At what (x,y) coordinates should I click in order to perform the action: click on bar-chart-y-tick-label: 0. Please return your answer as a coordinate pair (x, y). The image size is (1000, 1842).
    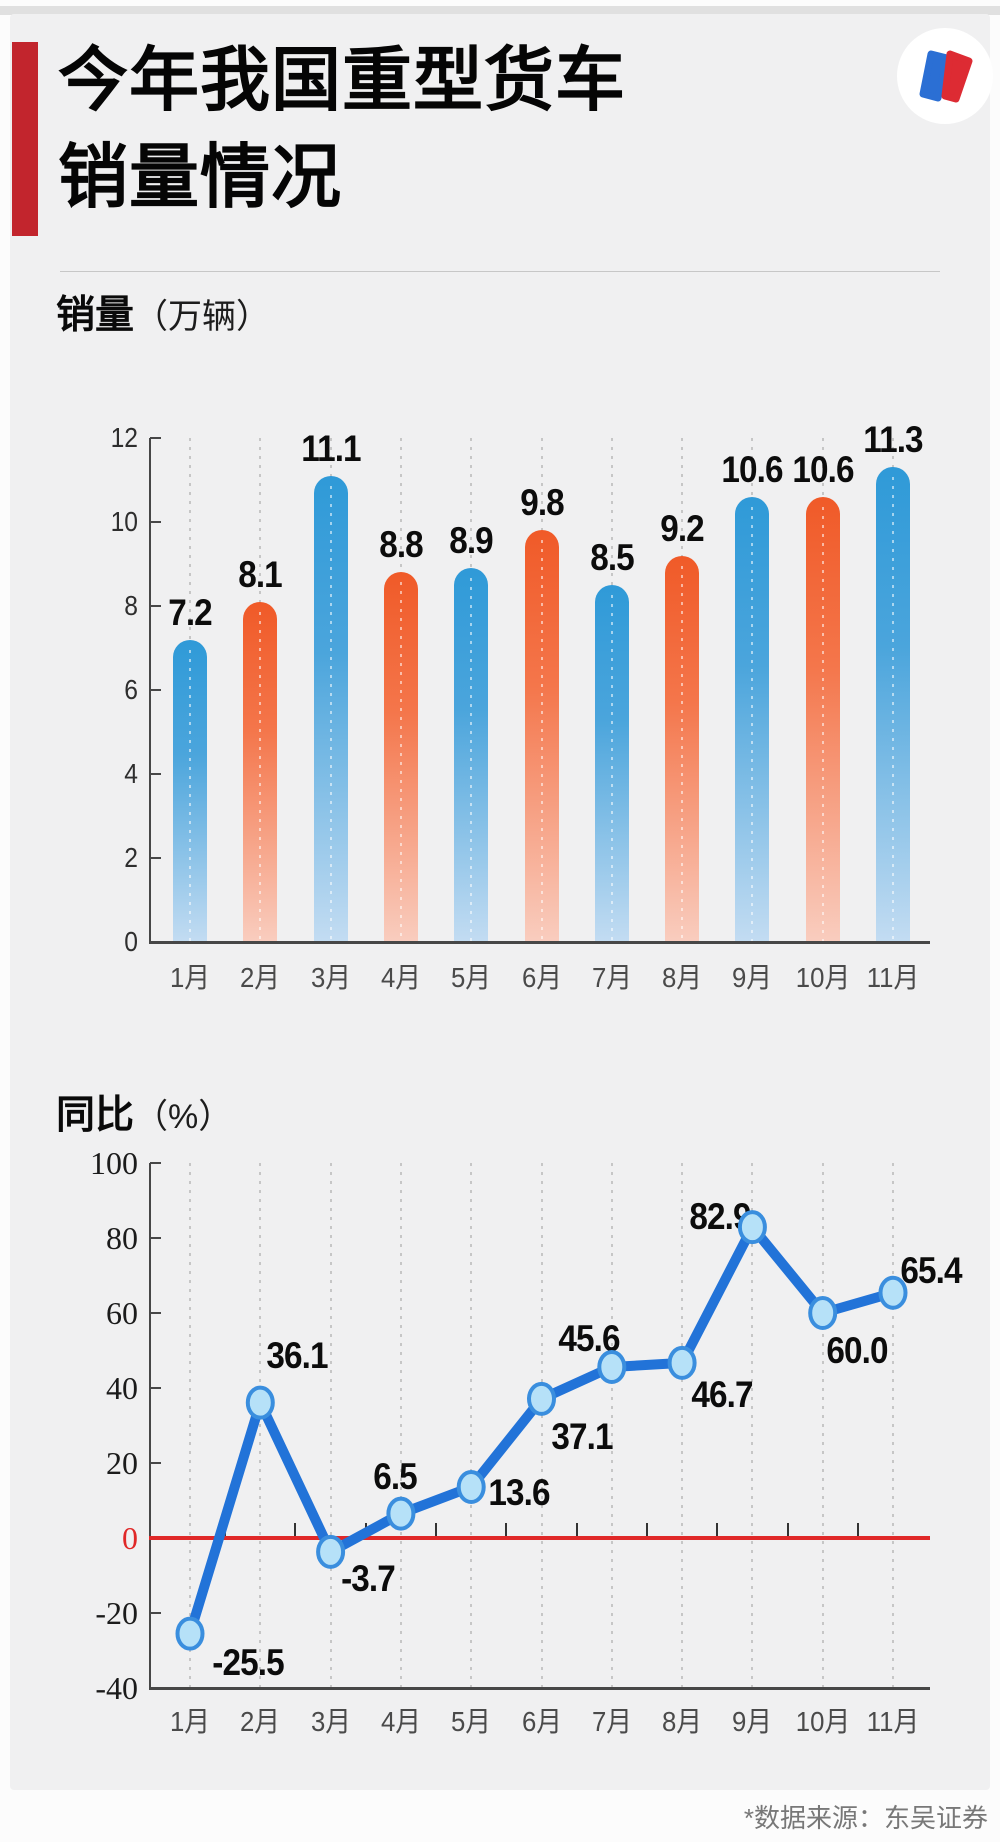
    Looking at the image, I should click on (131, 941).